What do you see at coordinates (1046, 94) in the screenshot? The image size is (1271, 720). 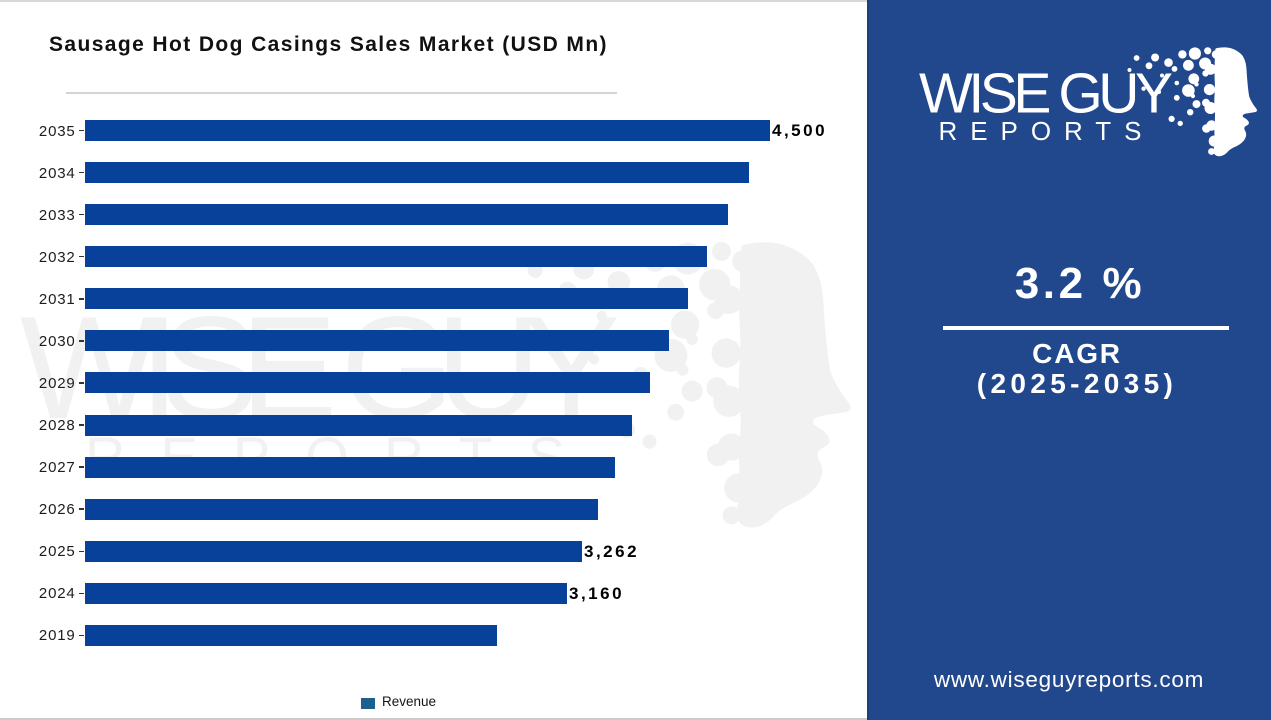 I see `svg-text: WISE GUY` at bounding box center [1046, 94].